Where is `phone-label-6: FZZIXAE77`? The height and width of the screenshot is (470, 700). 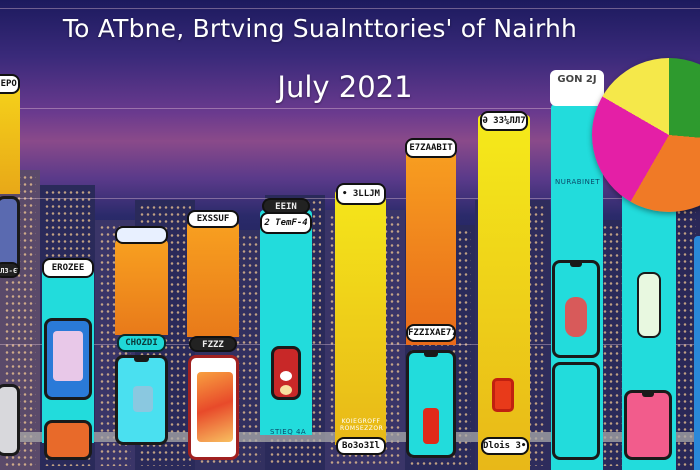
phone-label-6: FZZIXAE77 is located at coordinates (431, 333).